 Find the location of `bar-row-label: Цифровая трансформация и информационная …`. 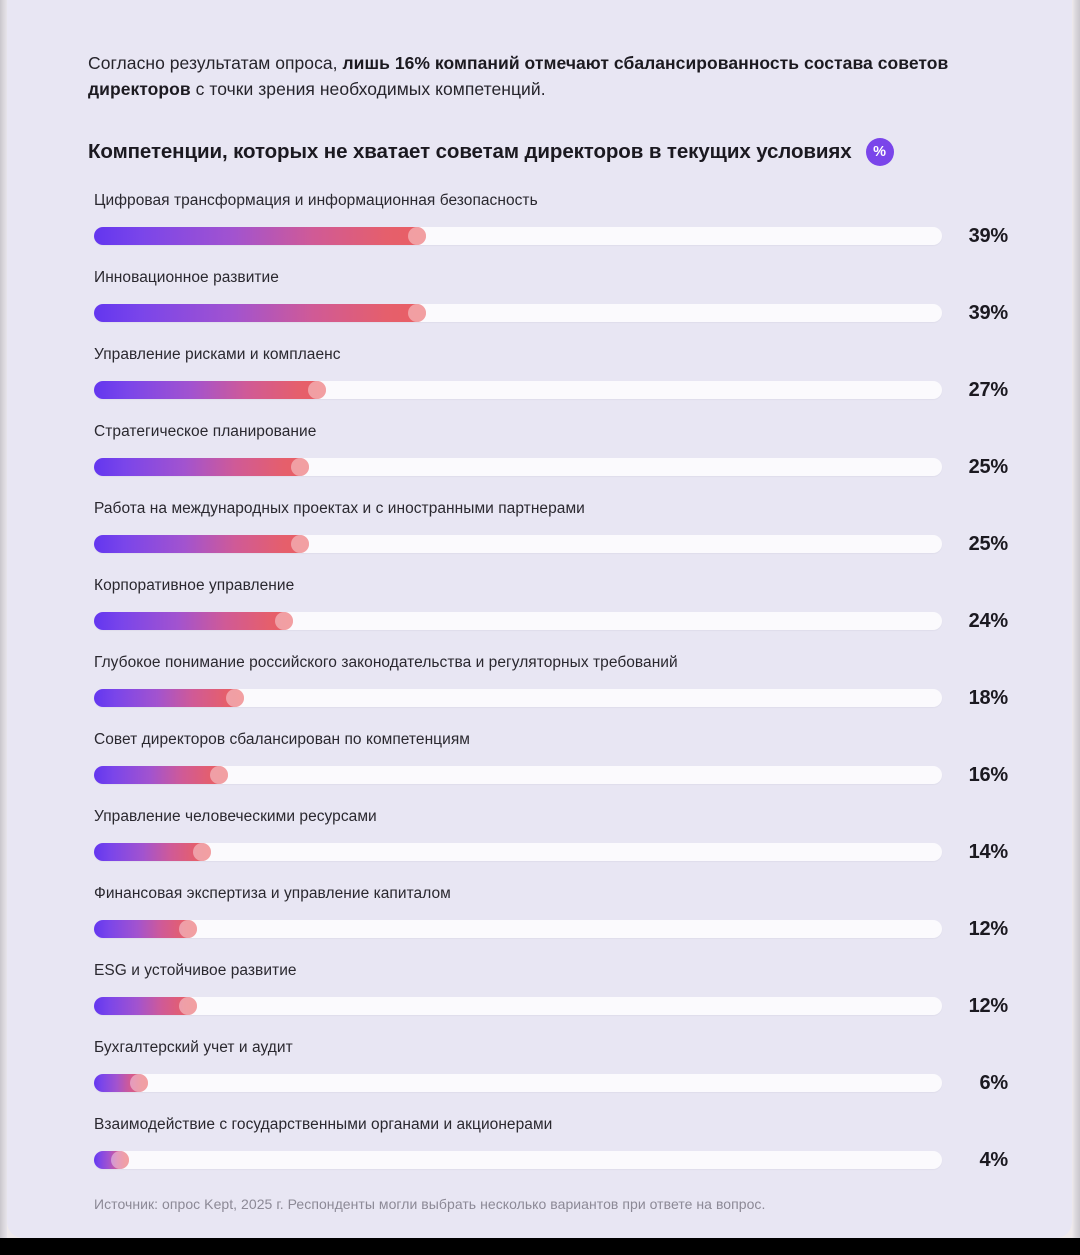

bar-row-label: Цифровая трансформация и информационная … is located at coordinates (316, 200).